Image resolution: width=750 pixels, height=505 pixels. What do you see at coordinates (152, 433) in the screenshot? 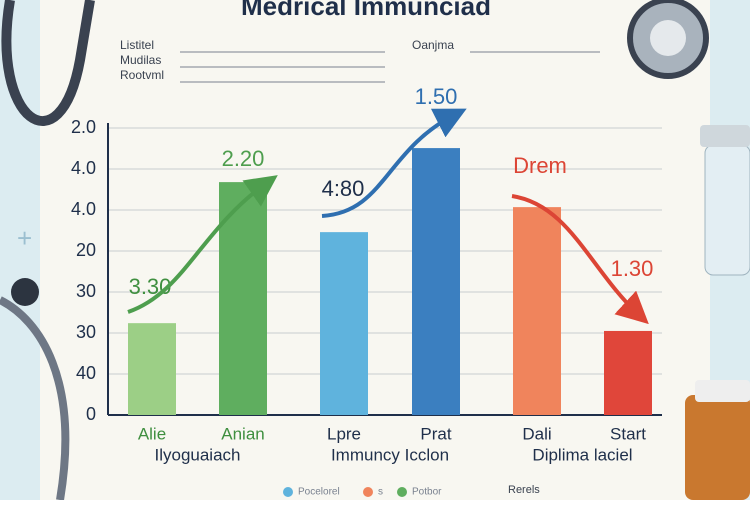
I see `x-tick-label: Alie` at bounding box center [152, 433].